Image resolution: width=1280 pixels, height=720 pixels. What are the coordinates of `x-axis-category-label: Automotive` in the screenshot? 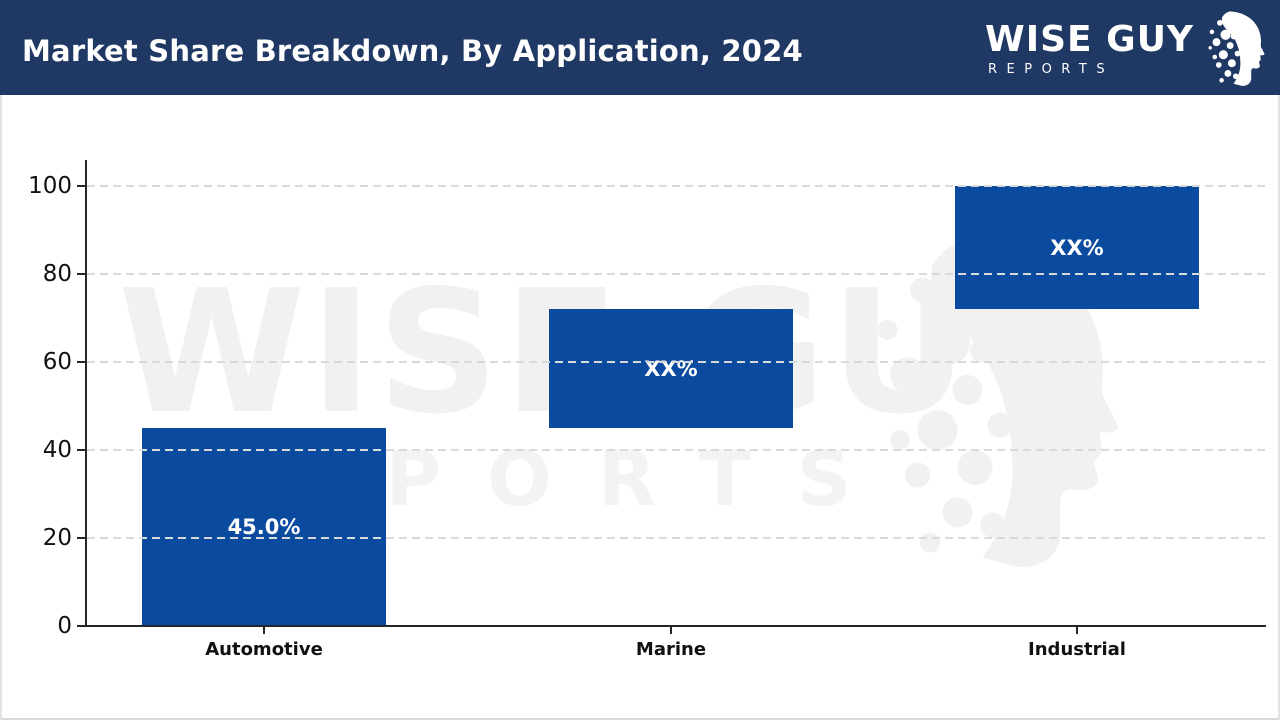 It's located at (264, 649).